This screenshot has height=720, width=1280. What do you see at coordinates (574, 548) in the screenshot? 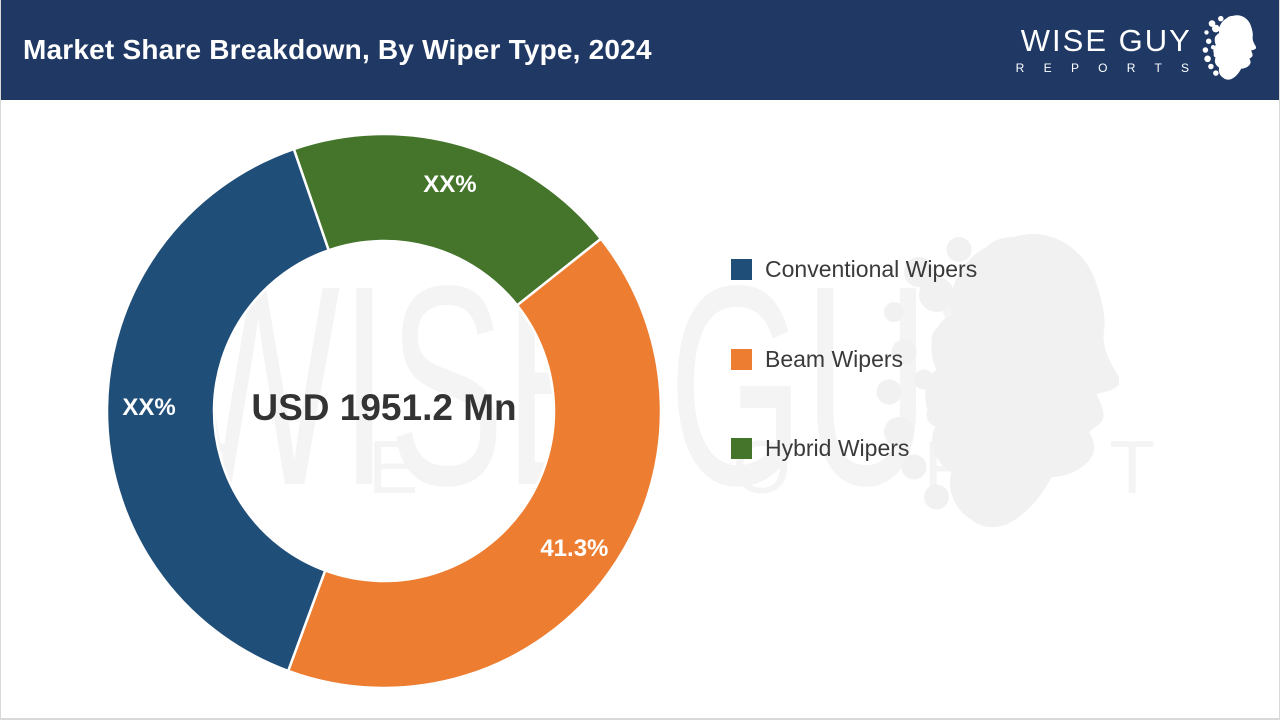
I see `slice-label-beam-wipers: 41.3%` at bounding box center [574, 548].